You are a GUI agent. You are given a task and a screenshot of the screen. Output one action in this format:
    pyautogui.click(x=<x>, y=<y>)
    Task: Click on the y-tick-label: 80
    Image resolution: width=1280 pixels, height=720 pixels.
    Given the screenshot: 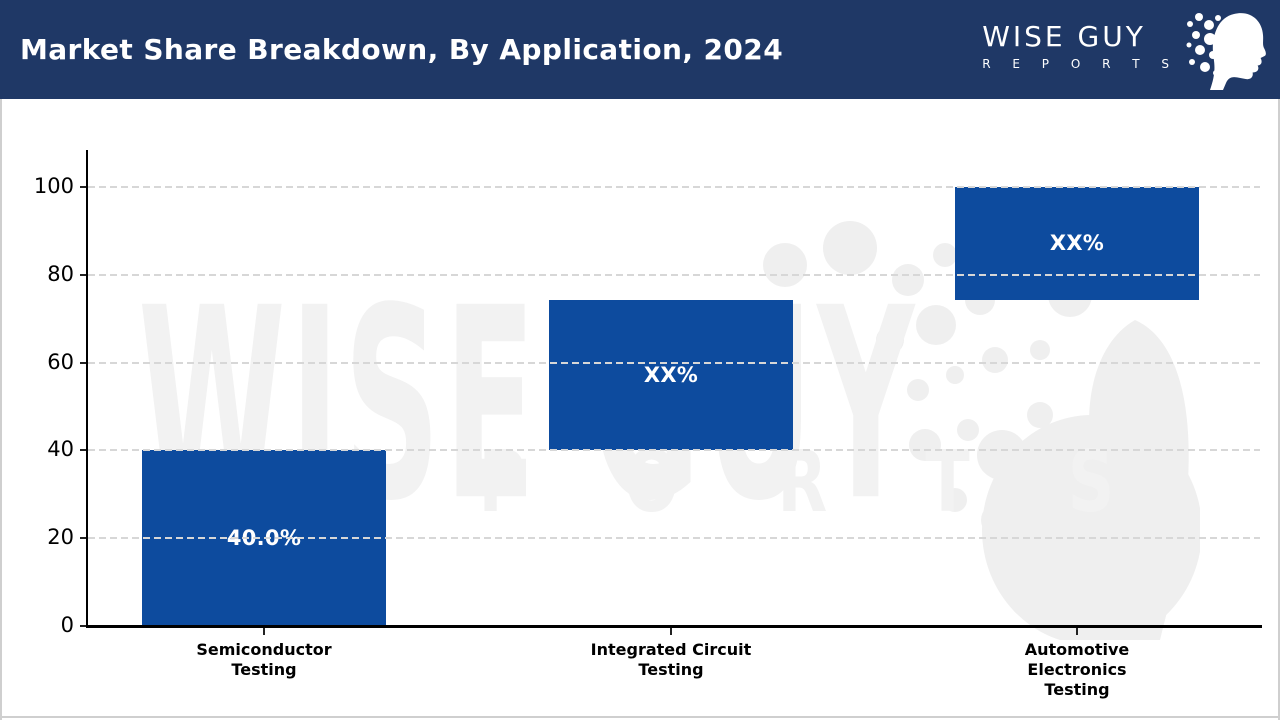 What is the action you would take?
    pyautogui.click(x=60, y=273)
    